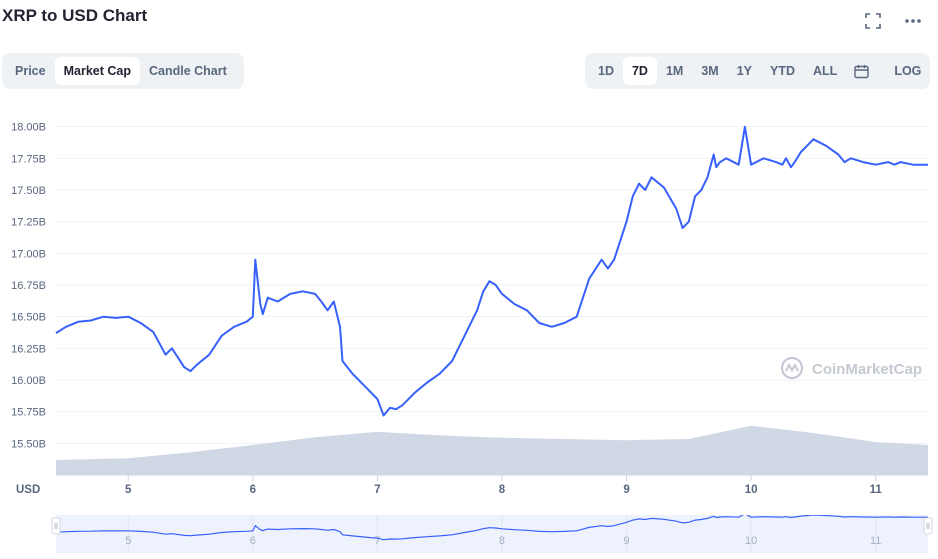 Image resolution: width=938 pixels, height=559 pixels. What do you see at coordinates (875, 541) in the screenshot?
I see `navigator-tick-label: 11` at bounding box center [875, 541].